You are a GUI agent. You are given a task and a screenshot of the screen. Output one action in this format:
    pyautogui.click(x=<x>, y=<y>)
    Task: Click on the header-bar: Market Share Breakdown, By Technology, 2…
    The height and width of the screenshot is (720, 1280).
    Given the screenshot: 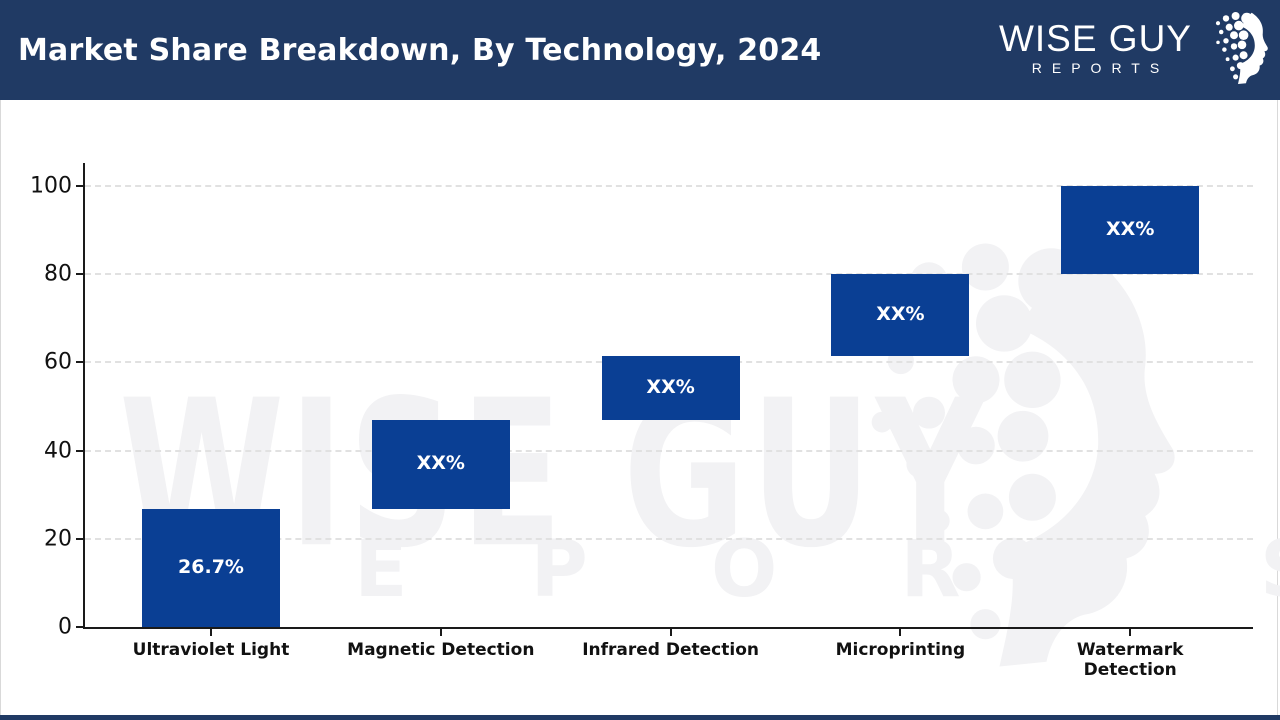 What is the action you would take?
    pyautogui.click(x=640, y=50)
    